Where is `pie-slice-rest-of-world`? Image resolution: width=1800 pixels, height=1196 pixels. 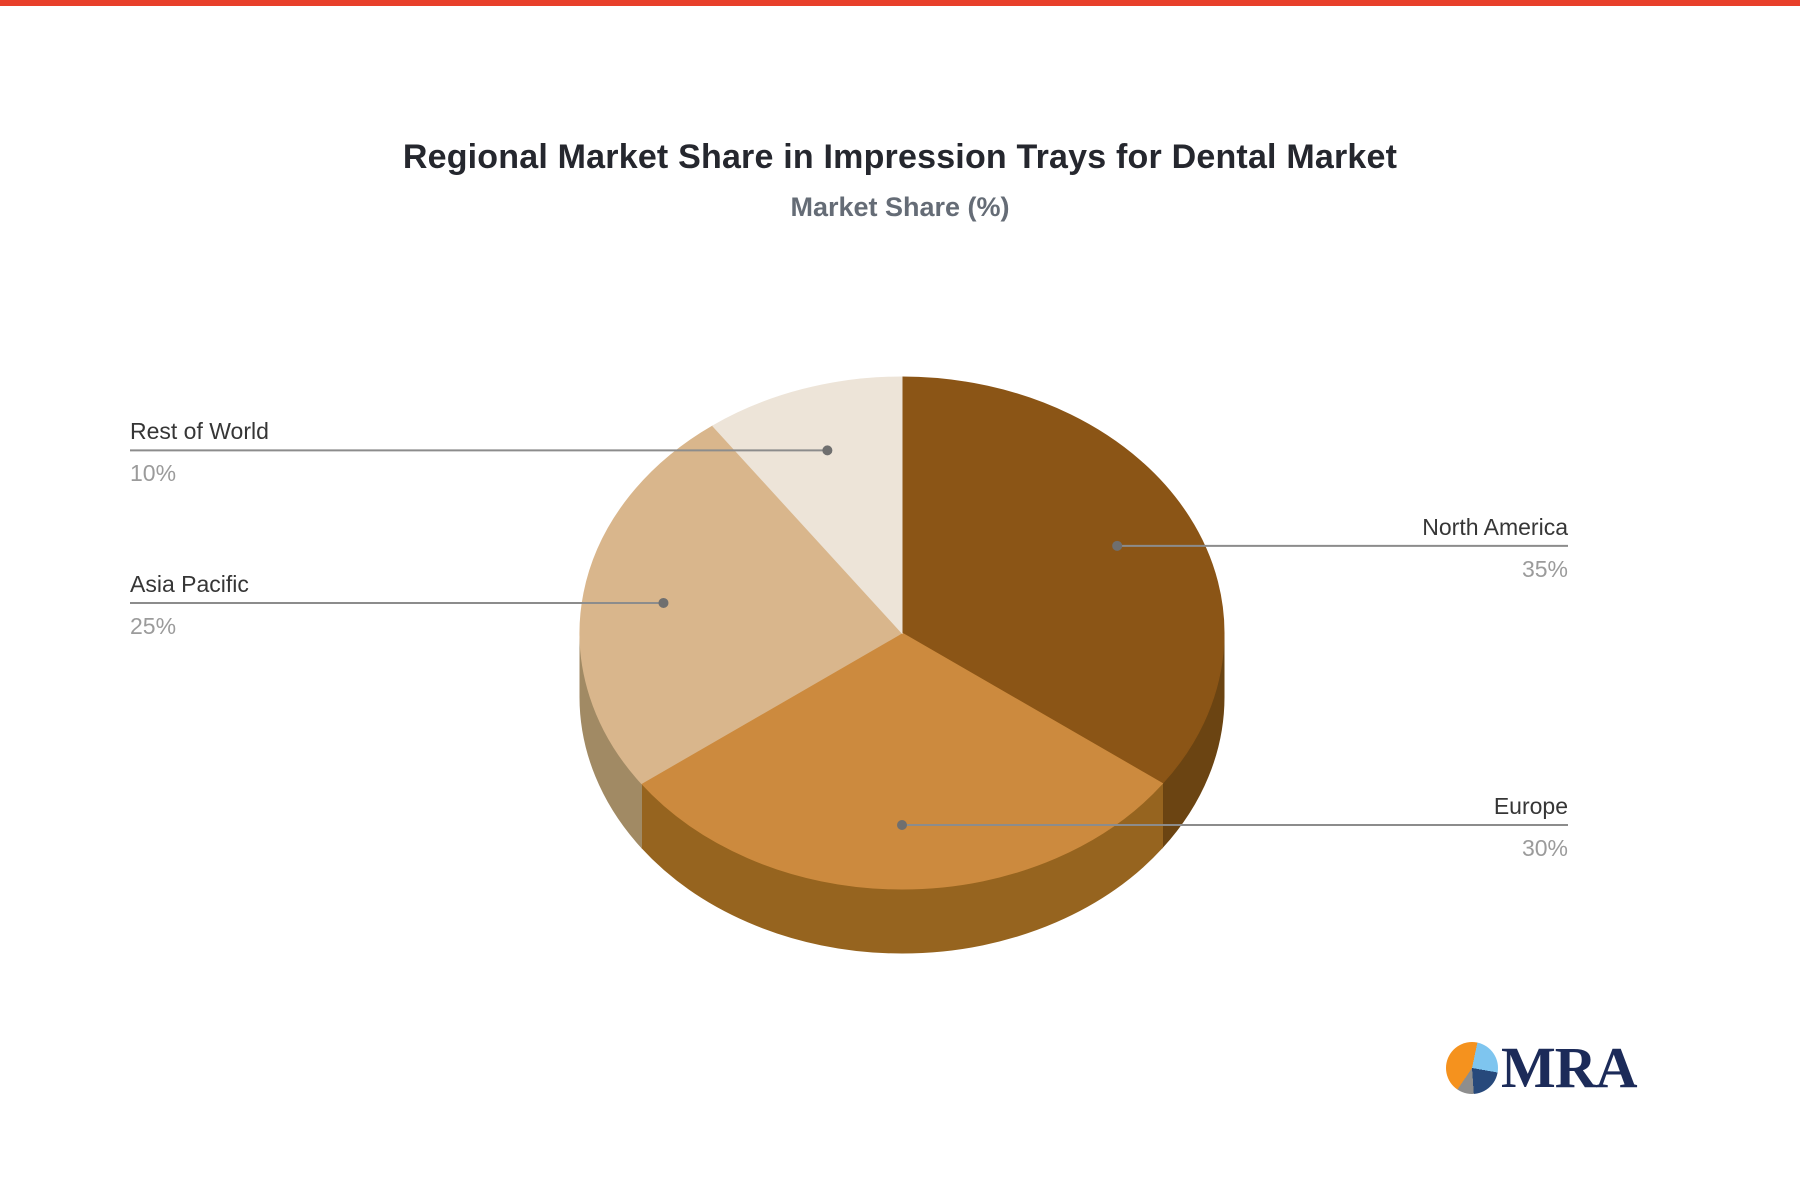
pie-slice-rest-of-world is located at coordinates (807, 505).